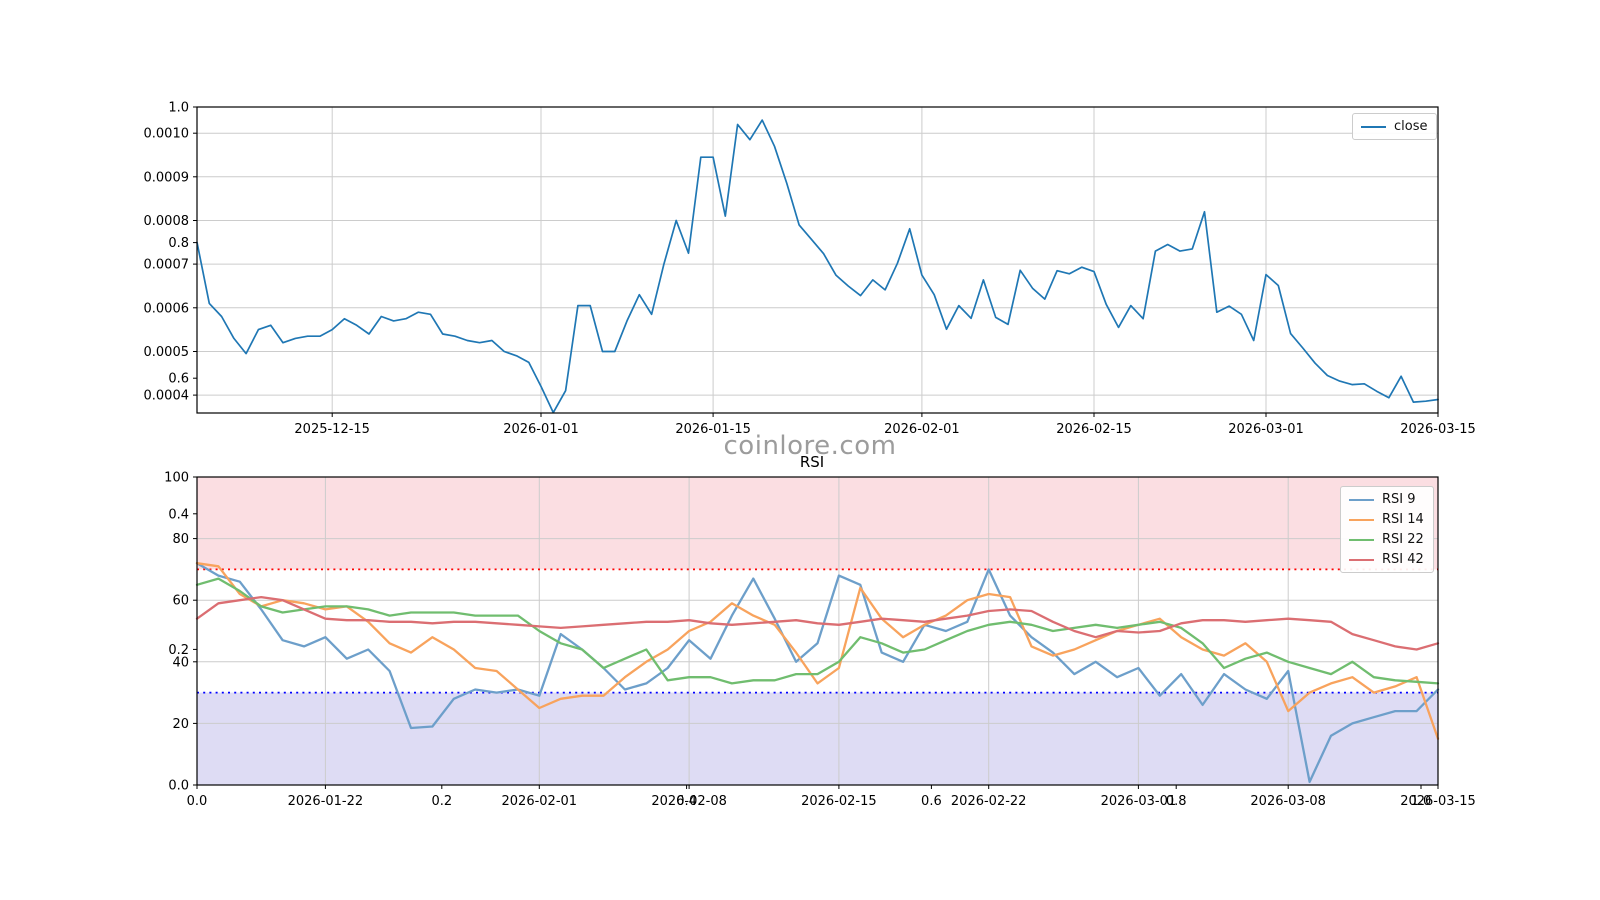 The height and width of the screenshot is (900, 1600). Describe the element at coordinates (541, 429) in the screenshot. I see `svg-text: 2026-01-01` at that location.